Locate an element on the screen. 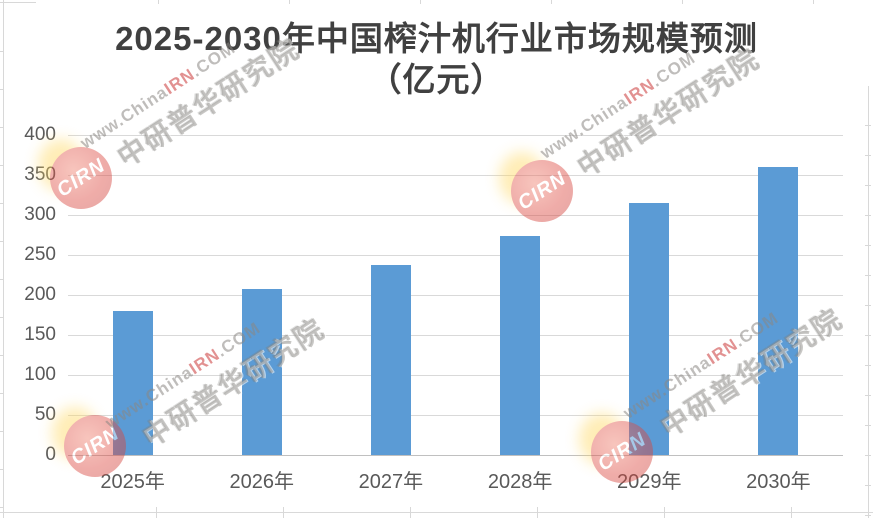  bar-2027年 is located at coordinates (390, 359).